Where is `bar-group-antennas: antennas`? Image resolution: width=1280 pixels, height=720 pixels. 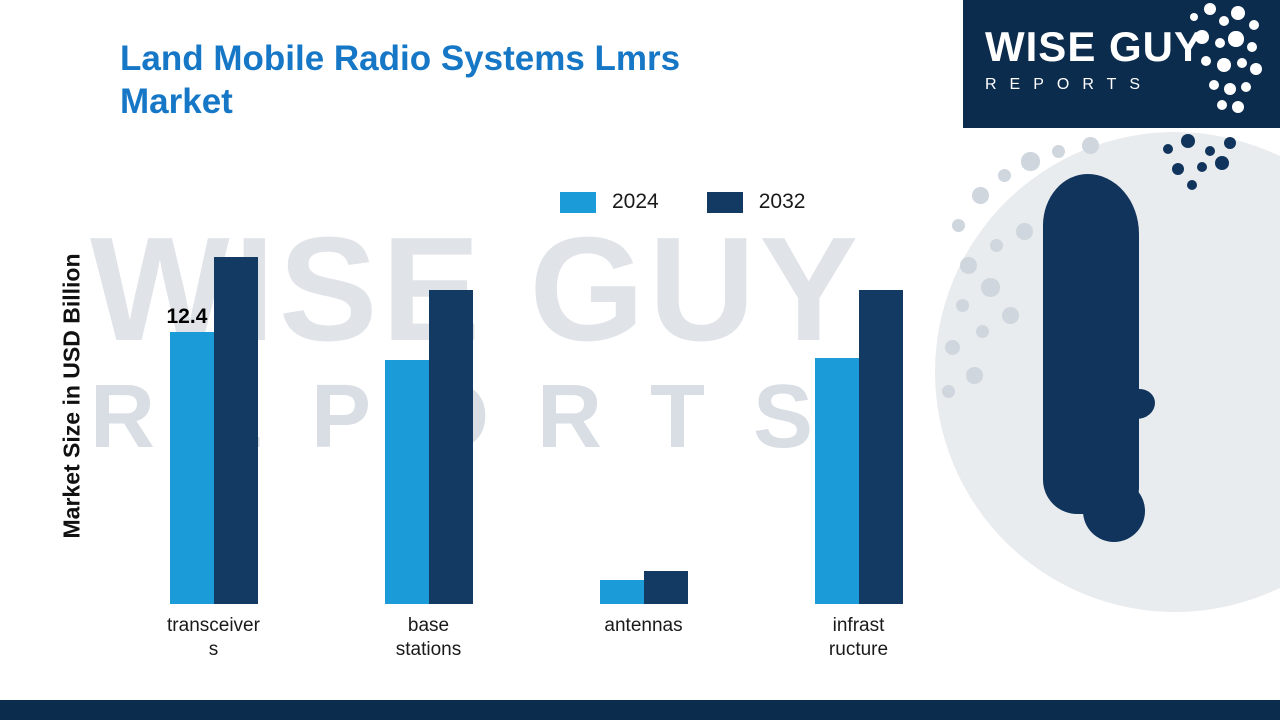
bar-group-antennas: antennas is located at coordinates (643, 428).